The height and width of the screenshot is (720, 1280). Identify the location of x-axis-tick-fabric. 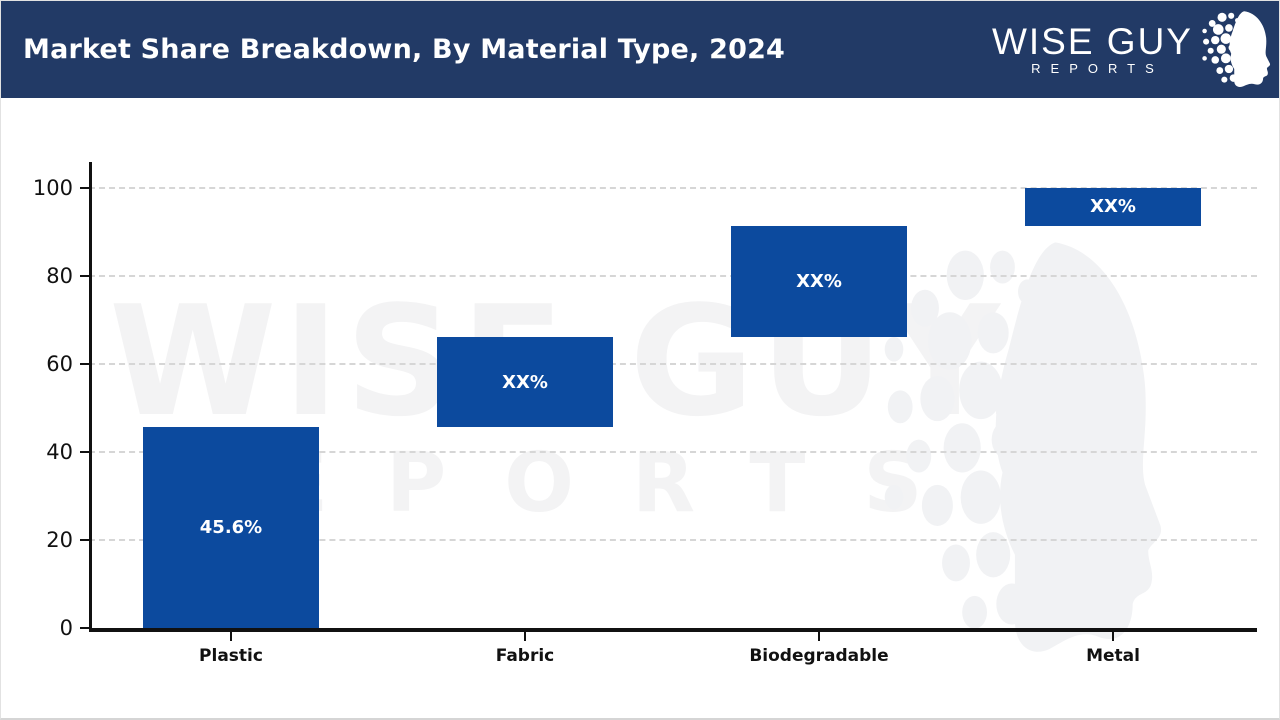
(525, 636).